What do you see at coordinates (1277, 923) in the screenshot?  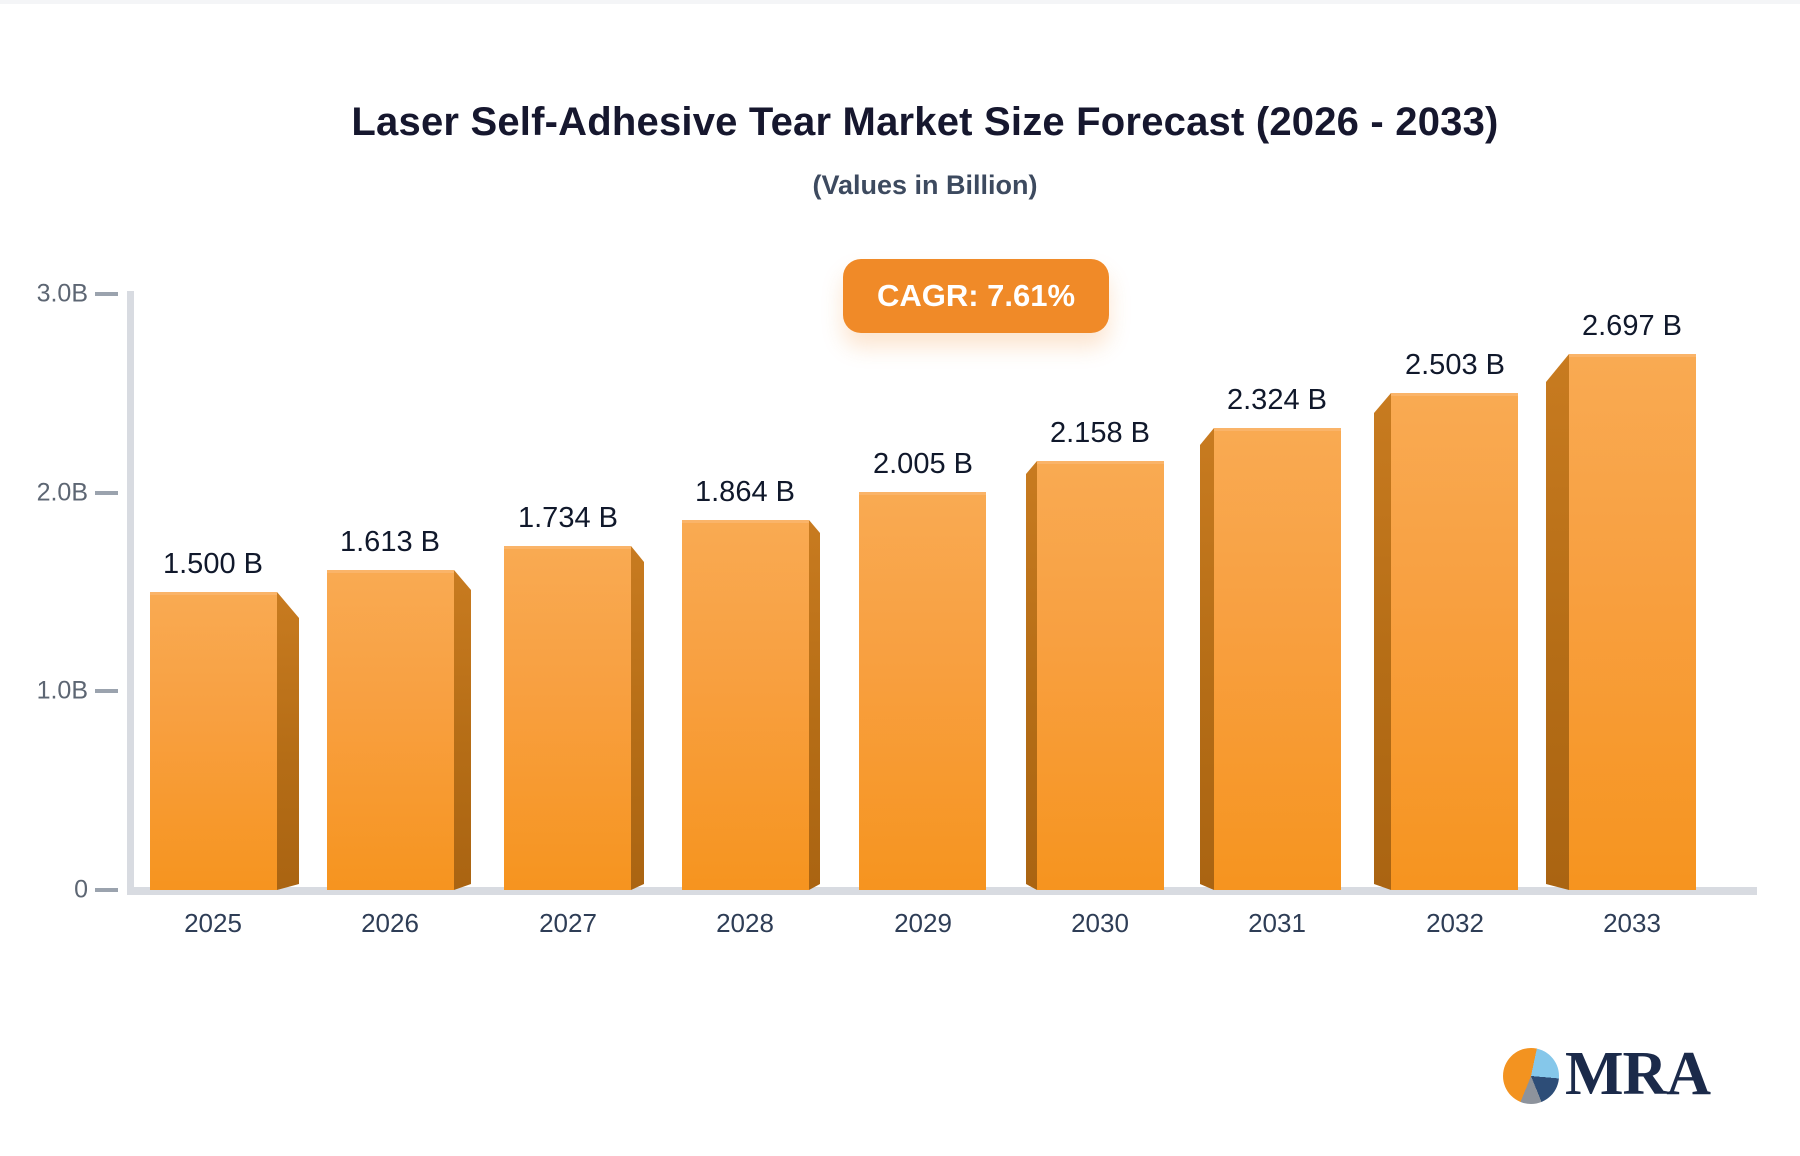 I see `x-axis-label: 2031` at bounding box center [1277, 923].